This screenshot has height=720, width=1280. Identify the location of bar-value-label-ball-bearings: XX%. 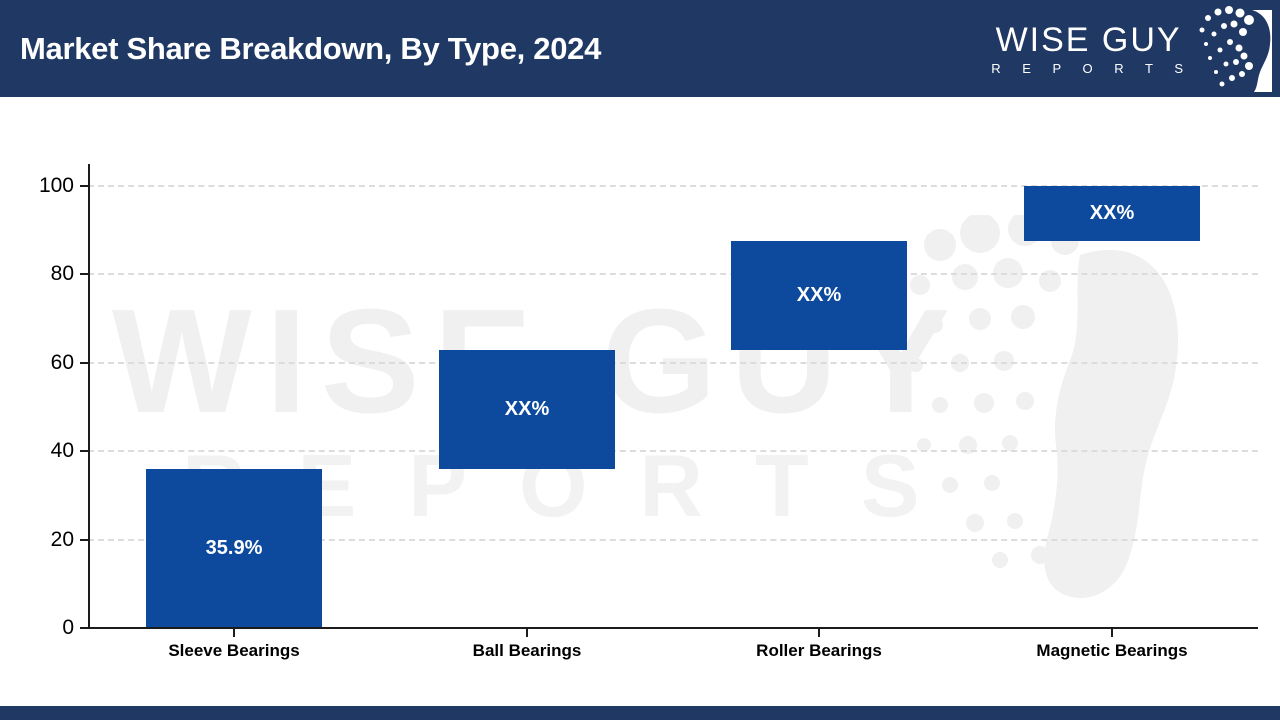
(527, 409).